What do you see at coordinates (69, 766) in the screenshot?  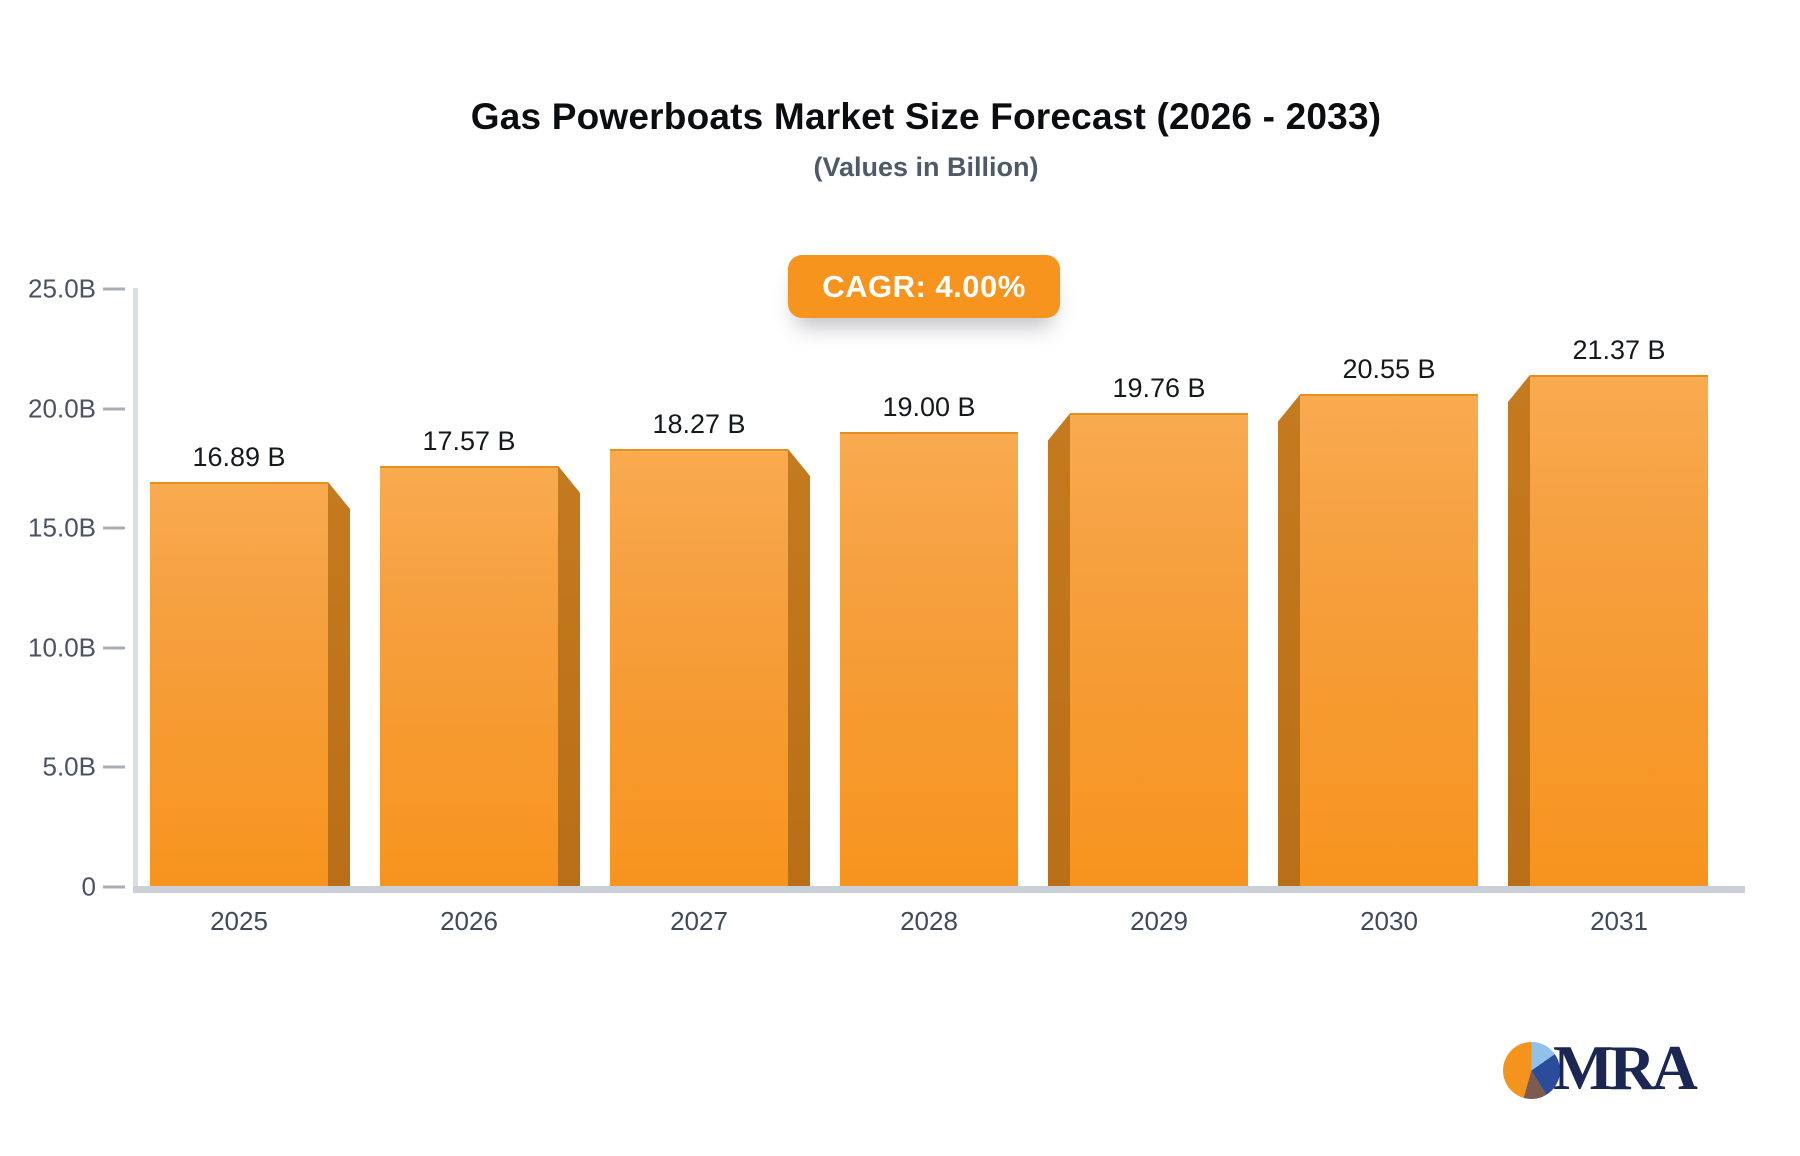 I see `y-axis-tick-label: 5.0B` at bounding box center [69, 766].